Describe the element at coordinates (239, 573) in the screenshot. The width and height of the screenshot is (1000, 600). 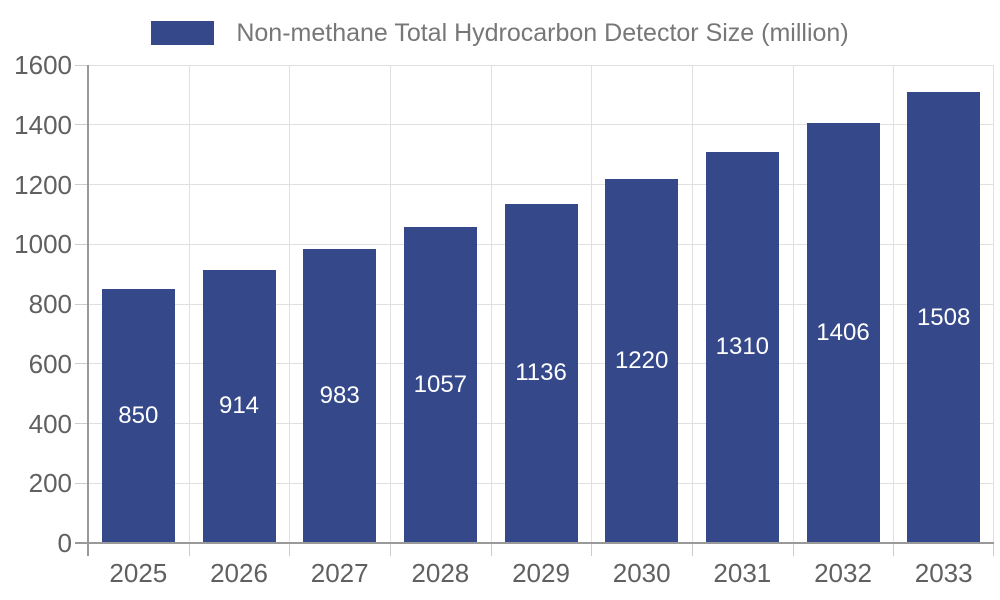
I see `x-axis-label: 2026` at that location.